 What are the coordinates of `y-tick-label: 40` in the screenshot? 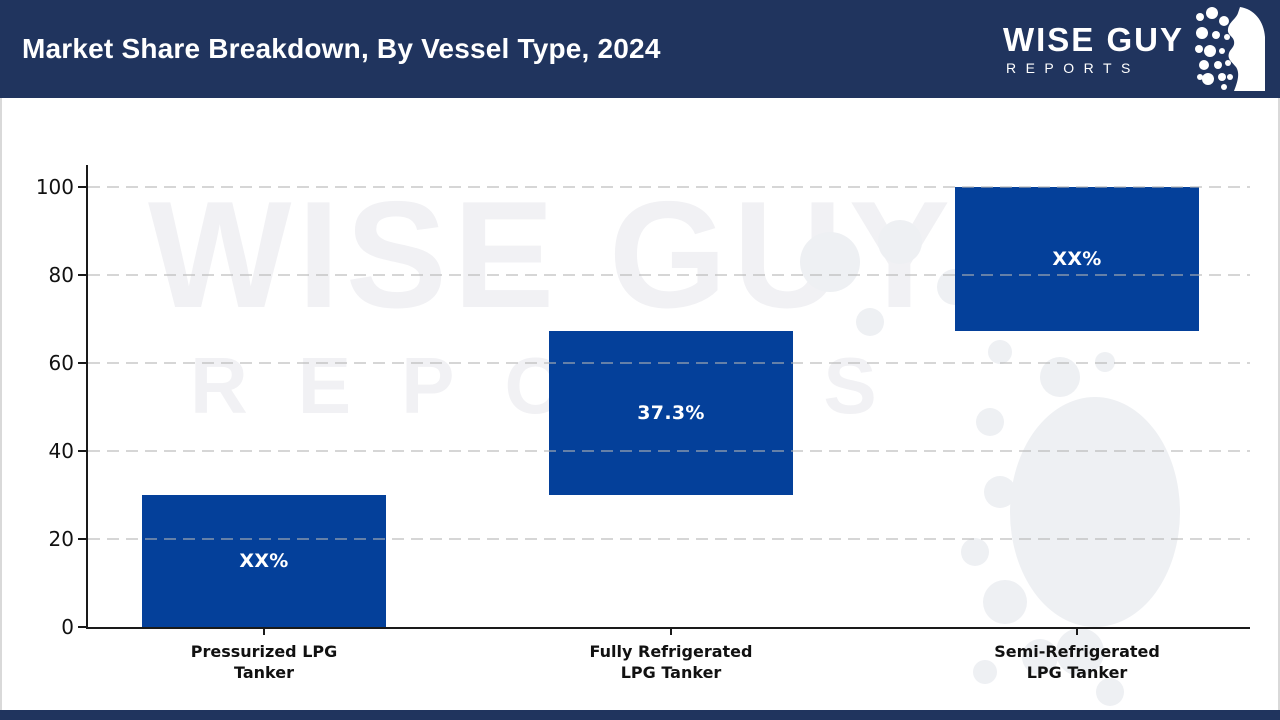 It's located at (61, 451).